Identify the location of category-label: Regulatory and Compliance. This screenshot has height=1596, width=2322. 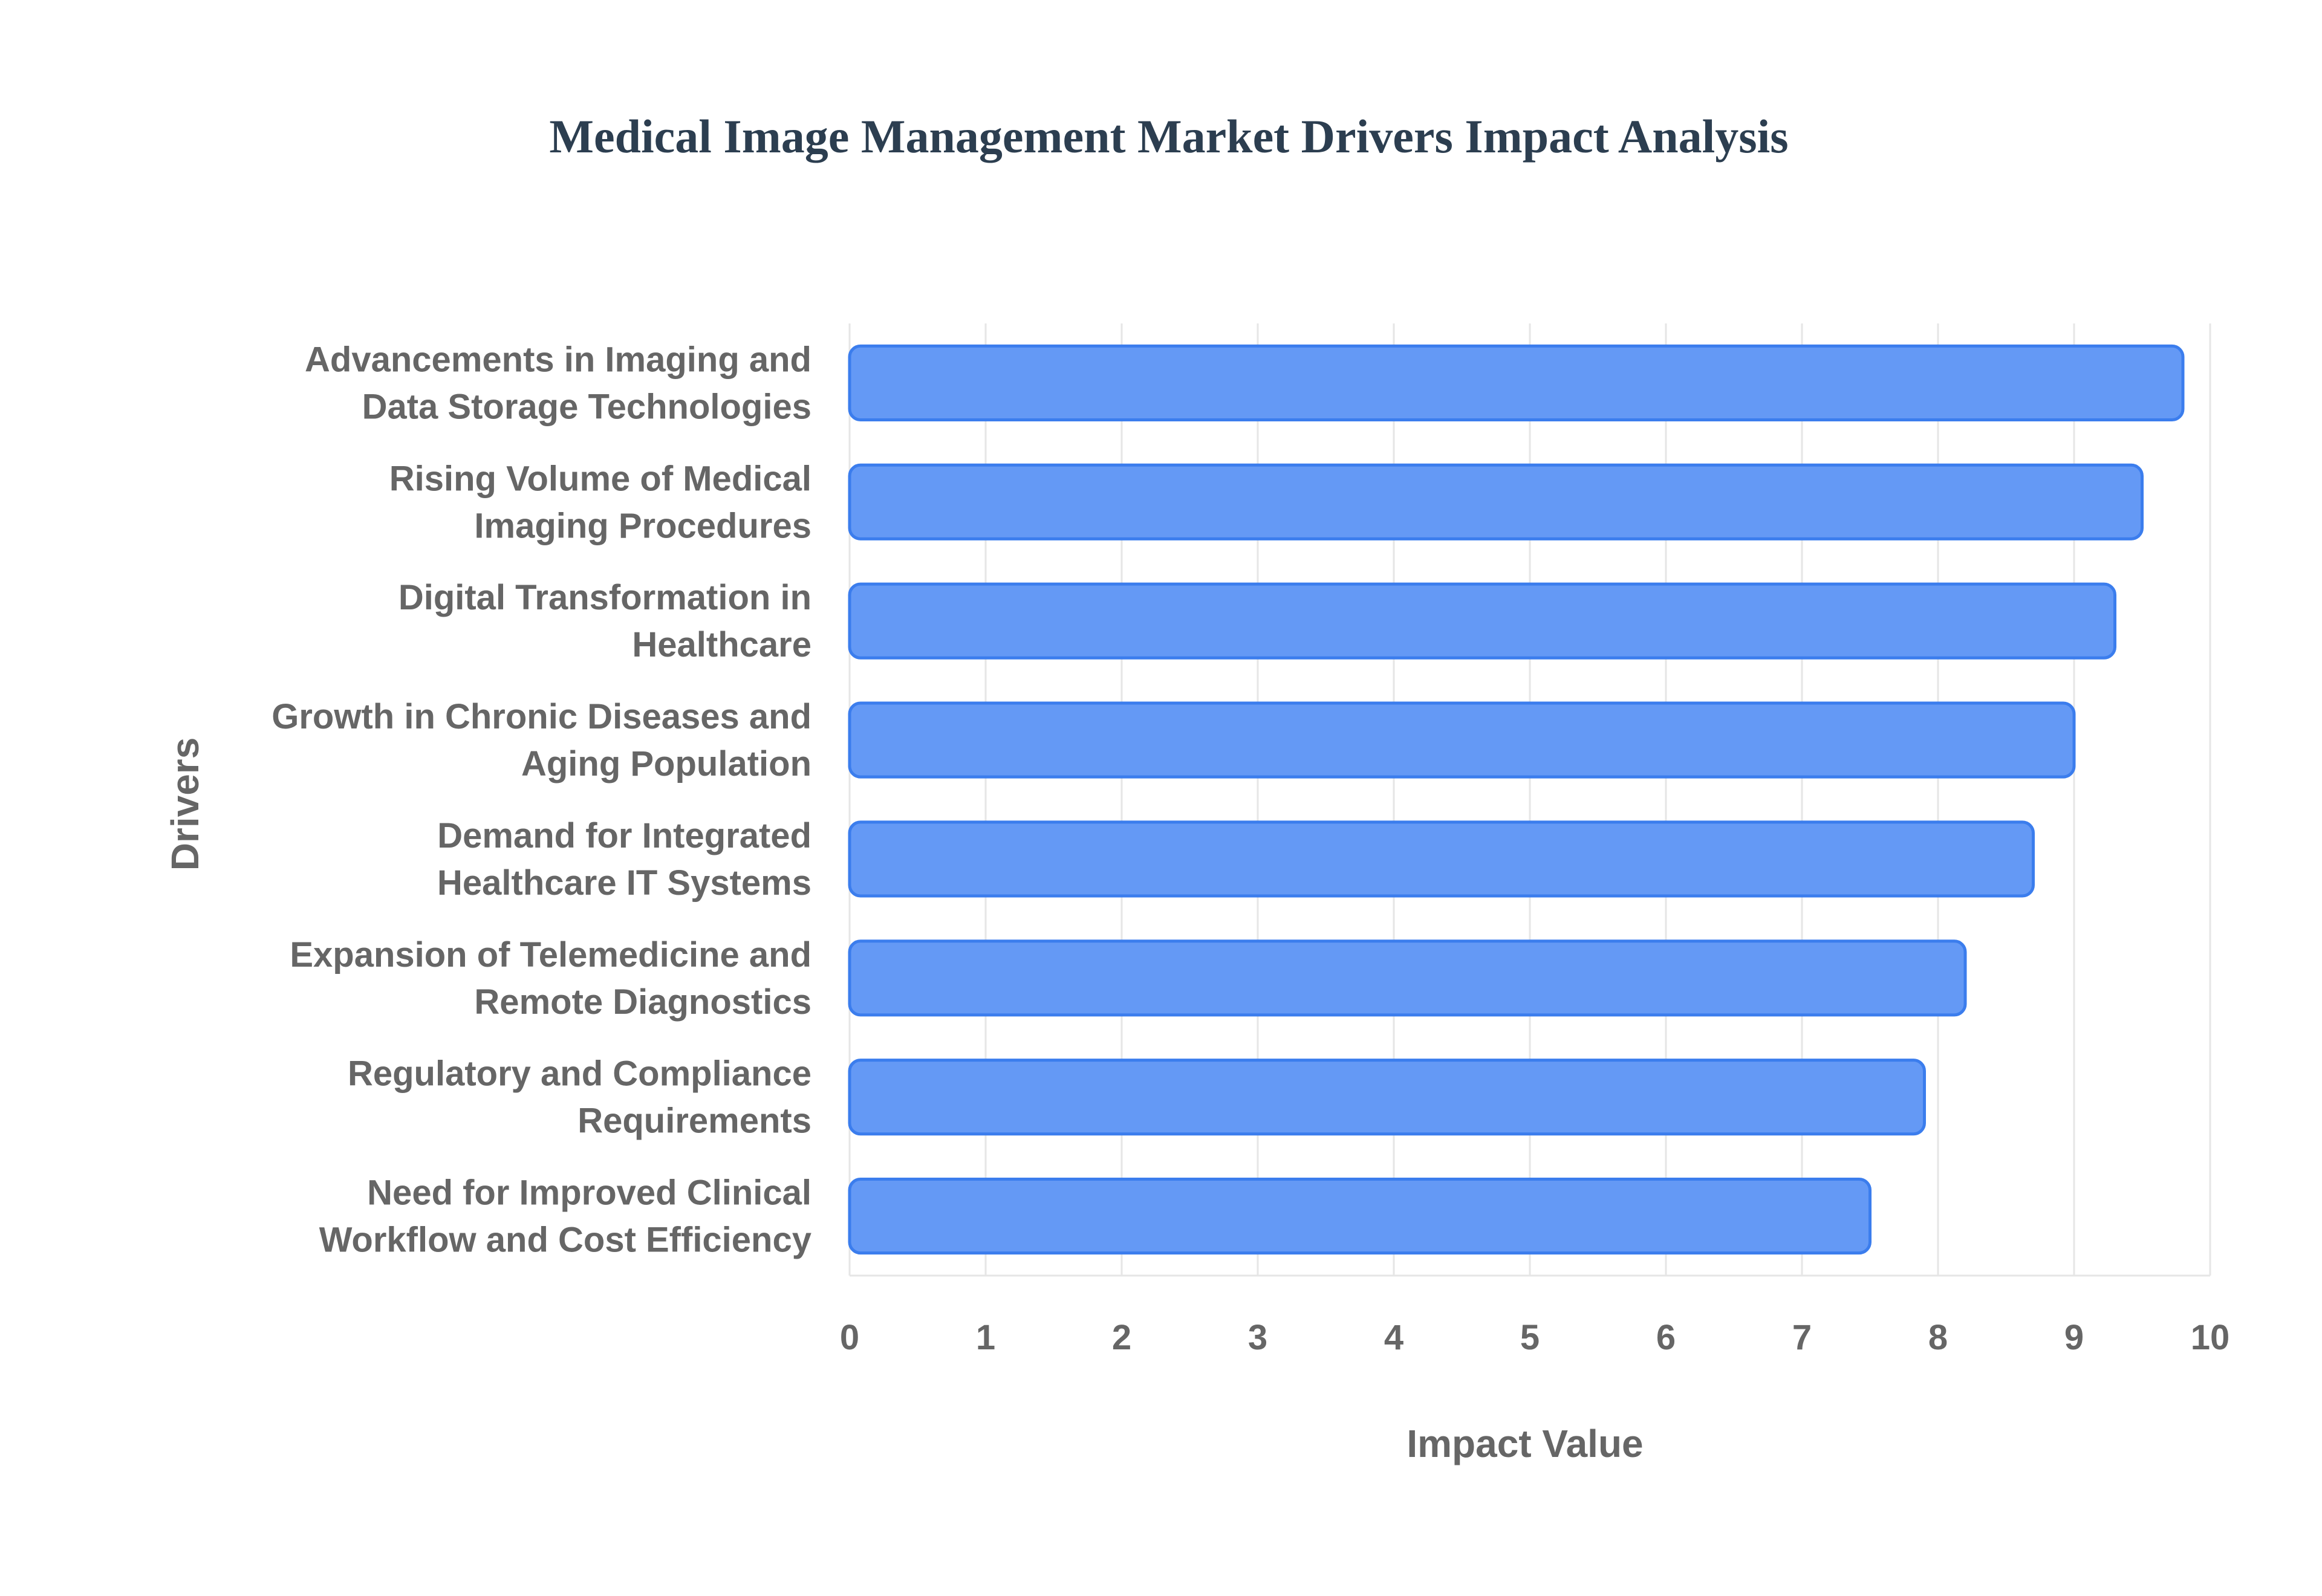
(579, 1074).